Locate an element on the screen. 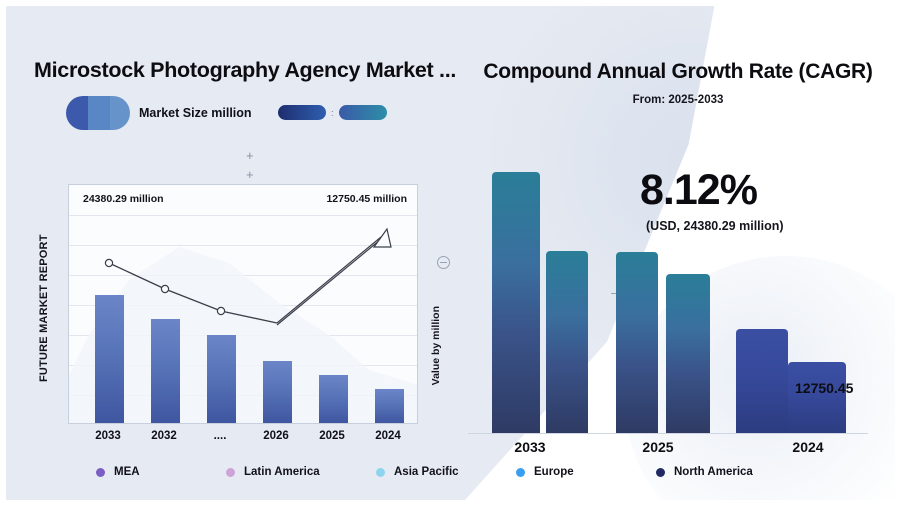  bar-2026 is located at coordinates (277, 392).